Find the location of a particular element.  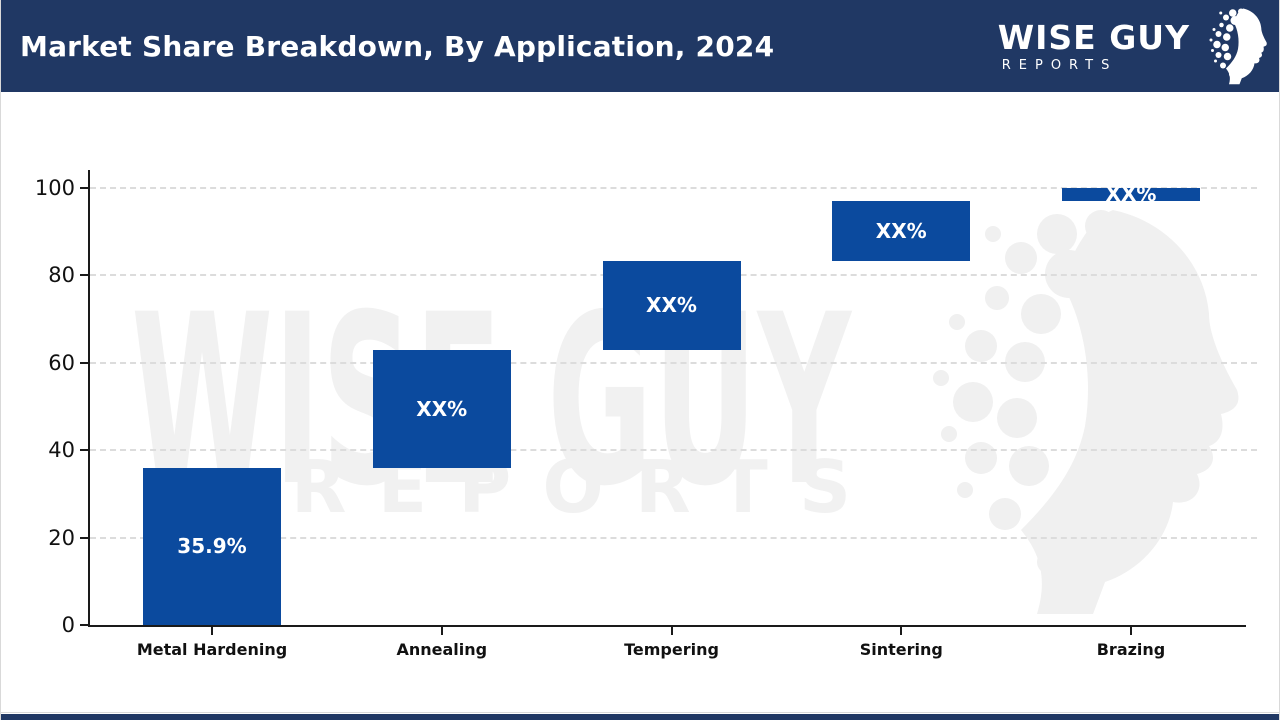

bar-sintering is located at coordinates (901, 231).